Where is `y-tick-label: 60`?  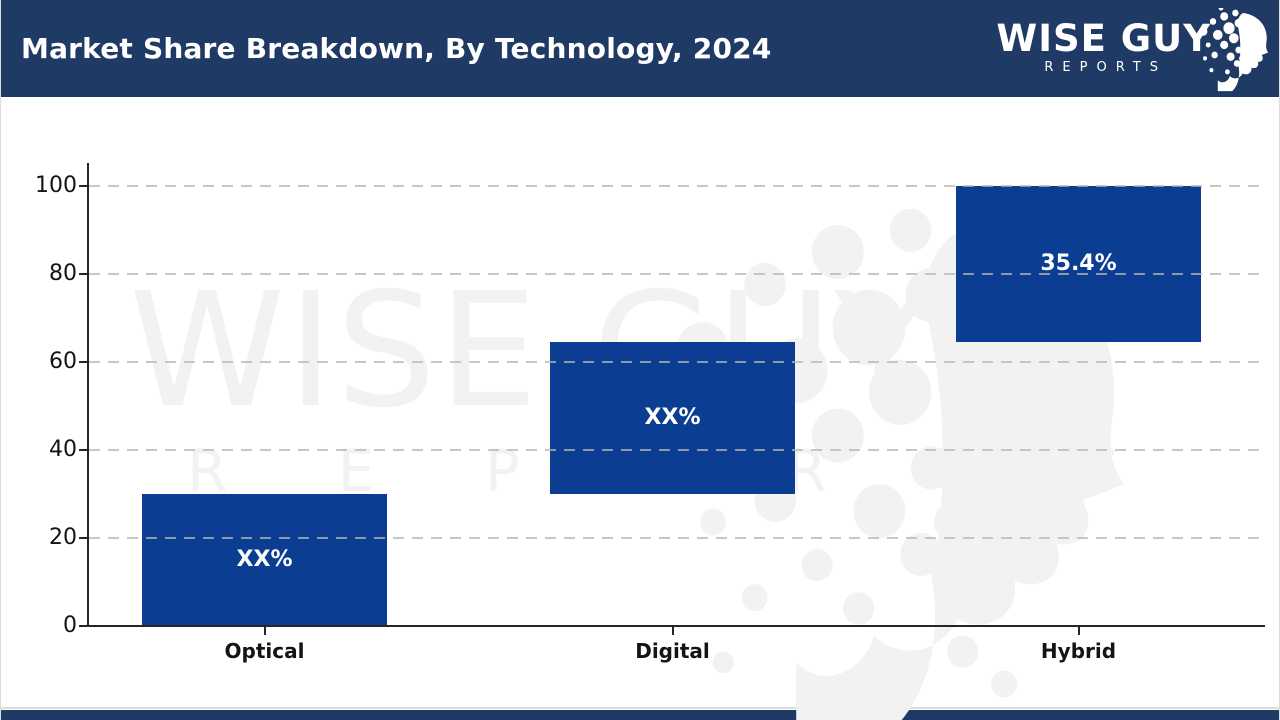
y-tick-label: 60 is located at coordinates (63, 361).